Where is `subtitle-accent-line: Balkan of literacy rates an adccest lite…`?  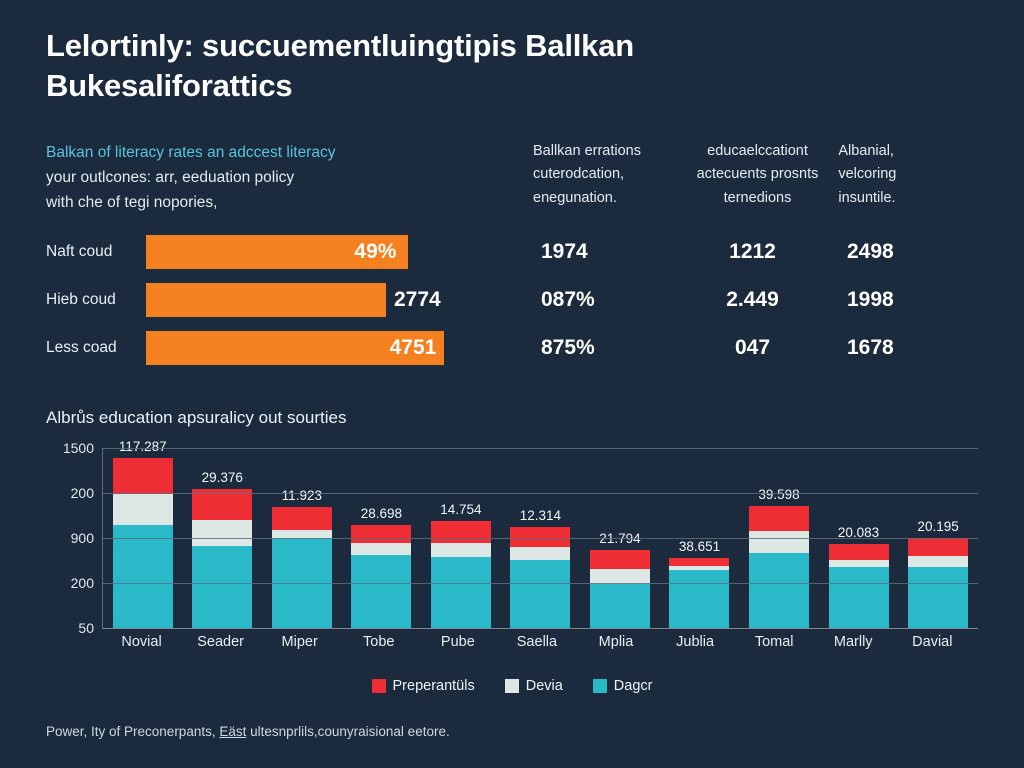
subtitle-accent-line: Balkan of literacy rates an adccest lite… is located at coordinates (191, 152).